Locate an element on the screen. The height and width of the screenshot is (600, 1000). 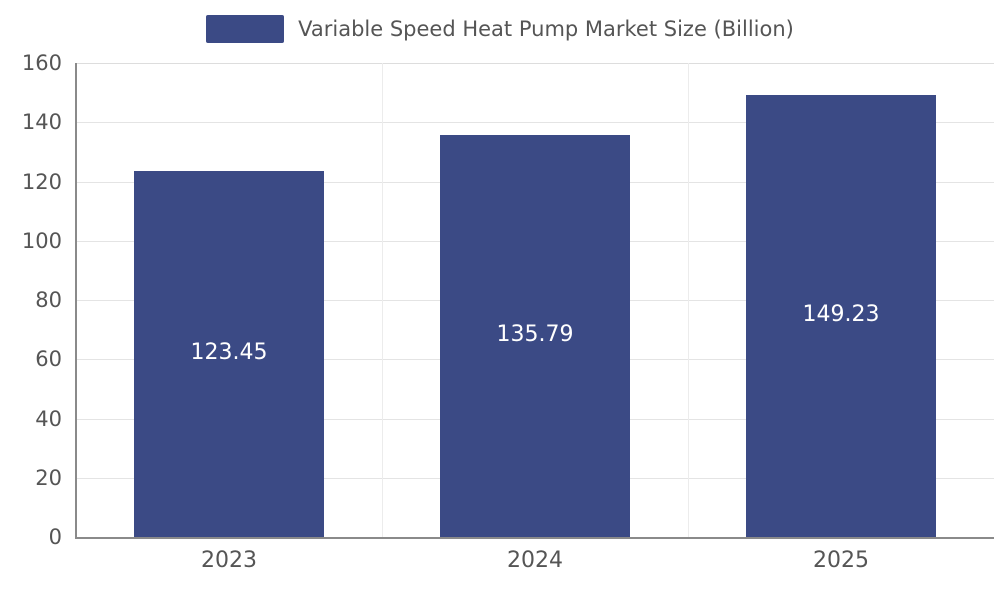
bar-value-label: 135.79 is located at coordinates (535, 334).